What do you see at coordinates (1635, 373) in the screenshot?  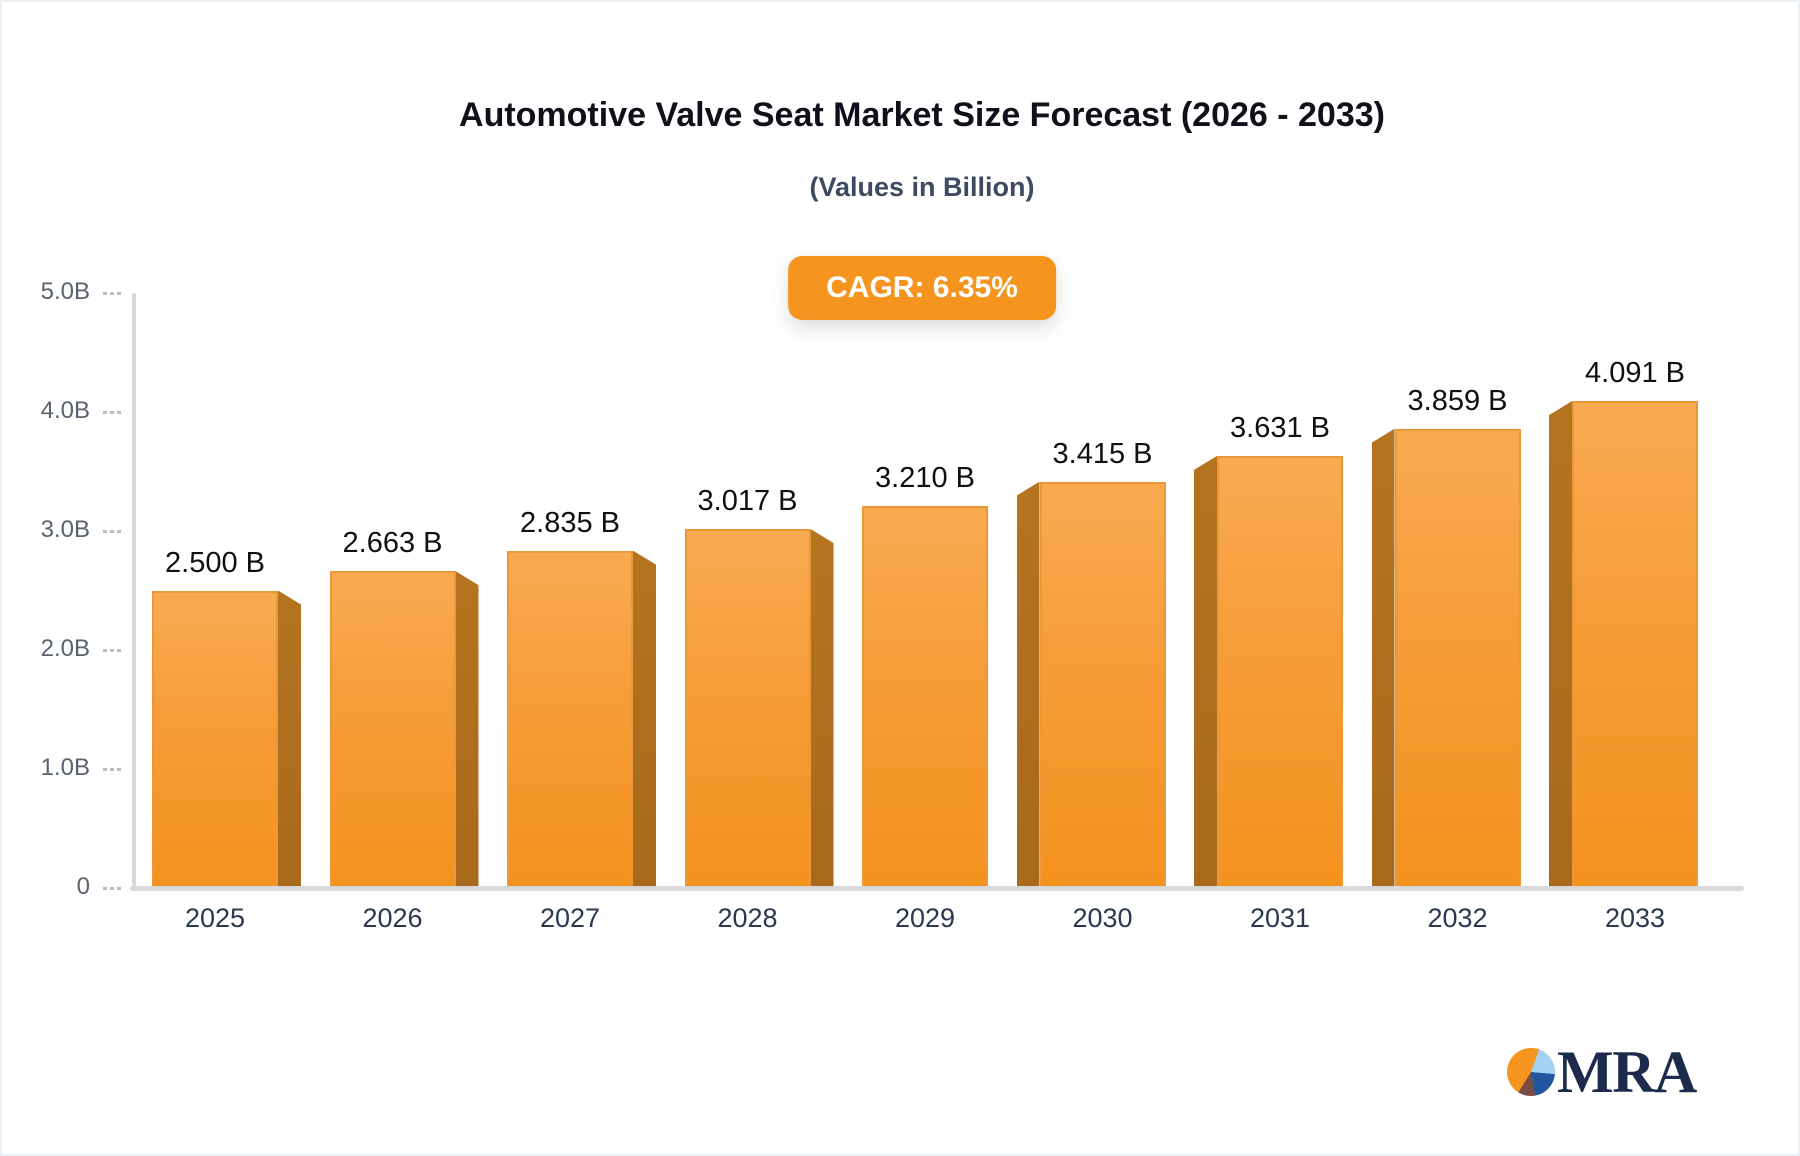 I see `bar-value-label: 4.091 B` at bounding box center [1635, 373].